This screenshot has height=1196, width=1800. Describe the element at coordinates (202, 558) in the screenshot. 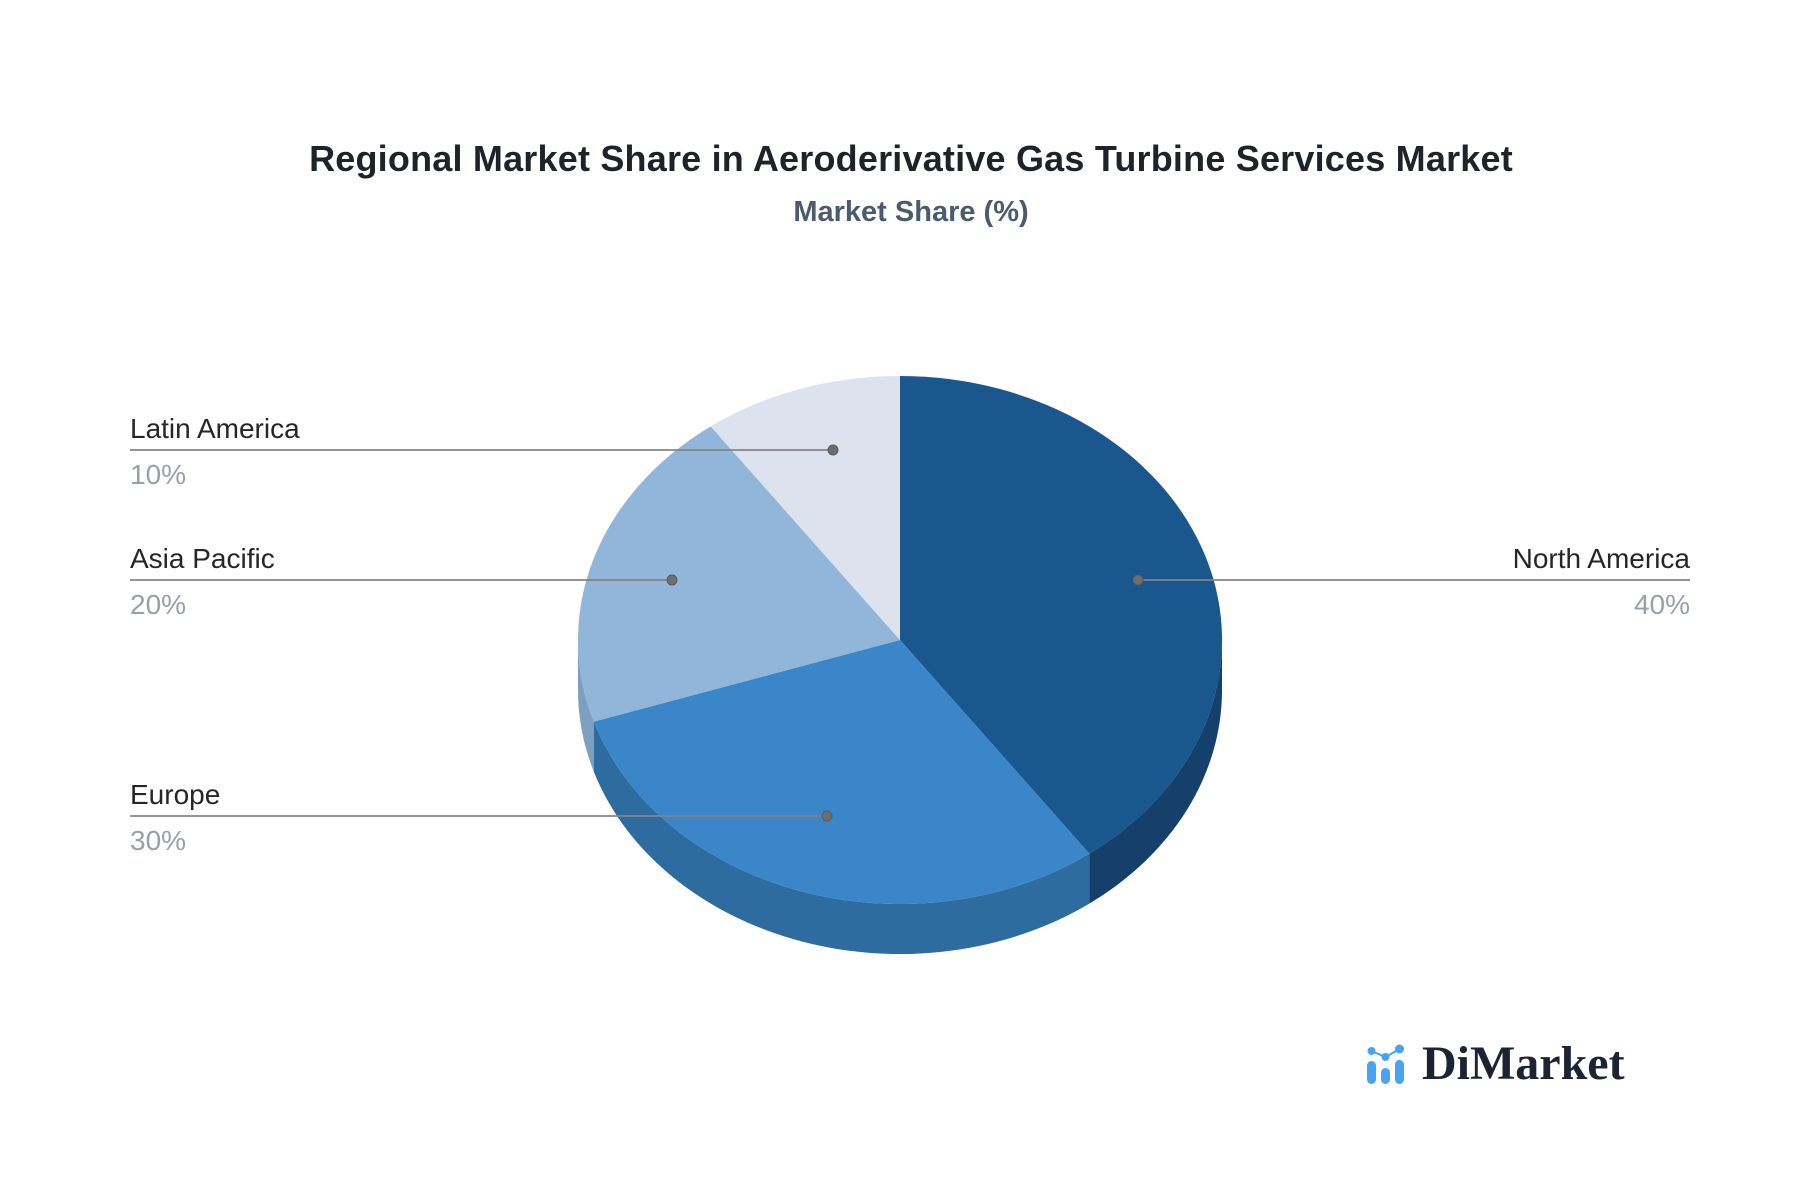

I see `label-asia-pacific: Asia Pacific` at that location.